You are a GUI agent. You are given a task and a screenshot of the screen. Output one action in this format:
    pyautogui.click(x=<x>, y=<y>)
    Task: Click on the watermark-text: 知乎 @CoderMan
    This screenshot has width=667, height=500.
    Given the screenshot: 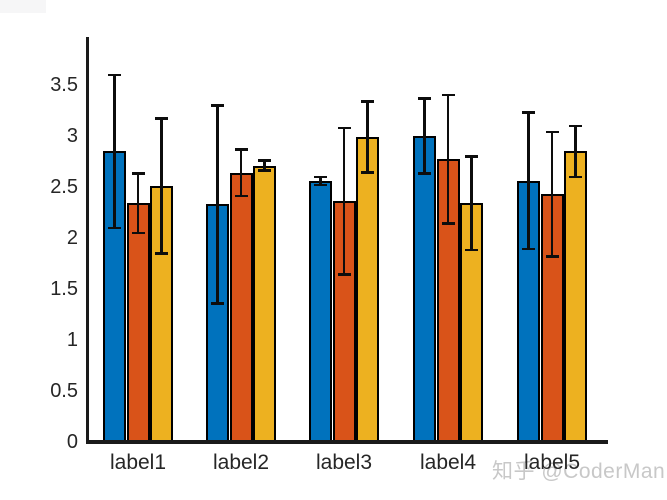 What is the action you would take?
    pyautogui.click(x=579, y=471)
    